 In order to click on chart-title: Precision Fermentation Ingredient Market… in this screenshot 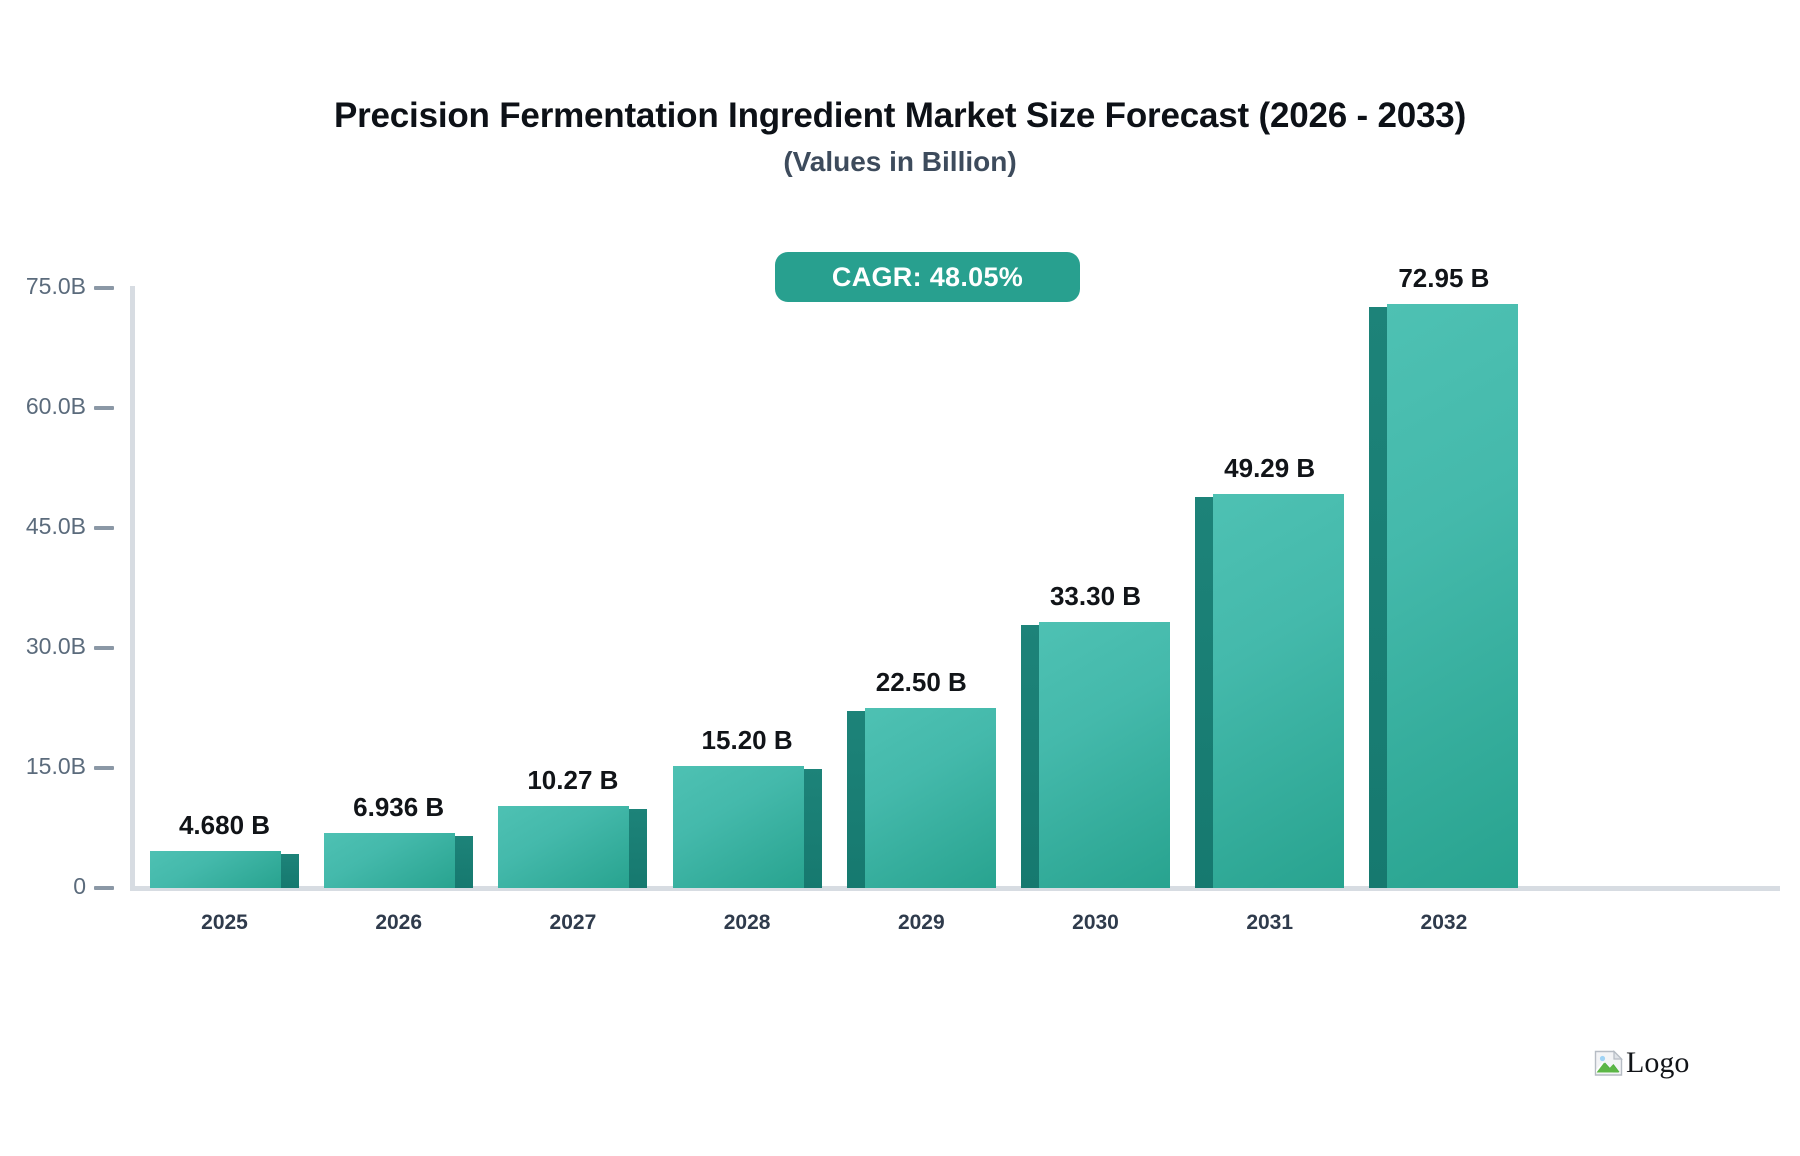, I will do `click(900, 115)`.